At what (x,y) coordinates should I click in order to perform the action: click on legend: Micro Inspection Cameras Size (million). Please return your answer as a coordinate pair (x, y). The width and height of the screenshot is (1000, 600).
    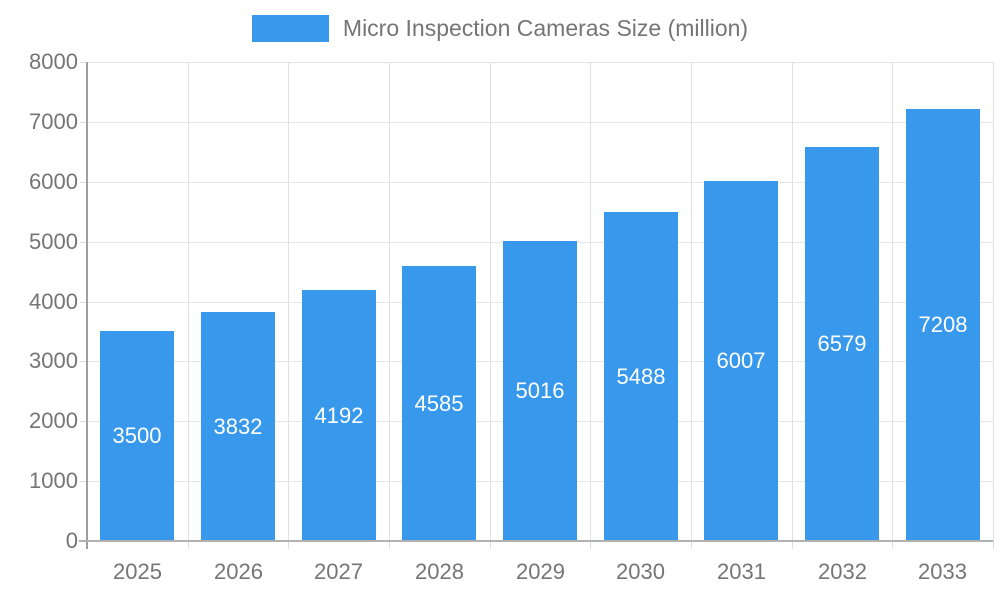
    Looking at the image, I should click on (500, 28).